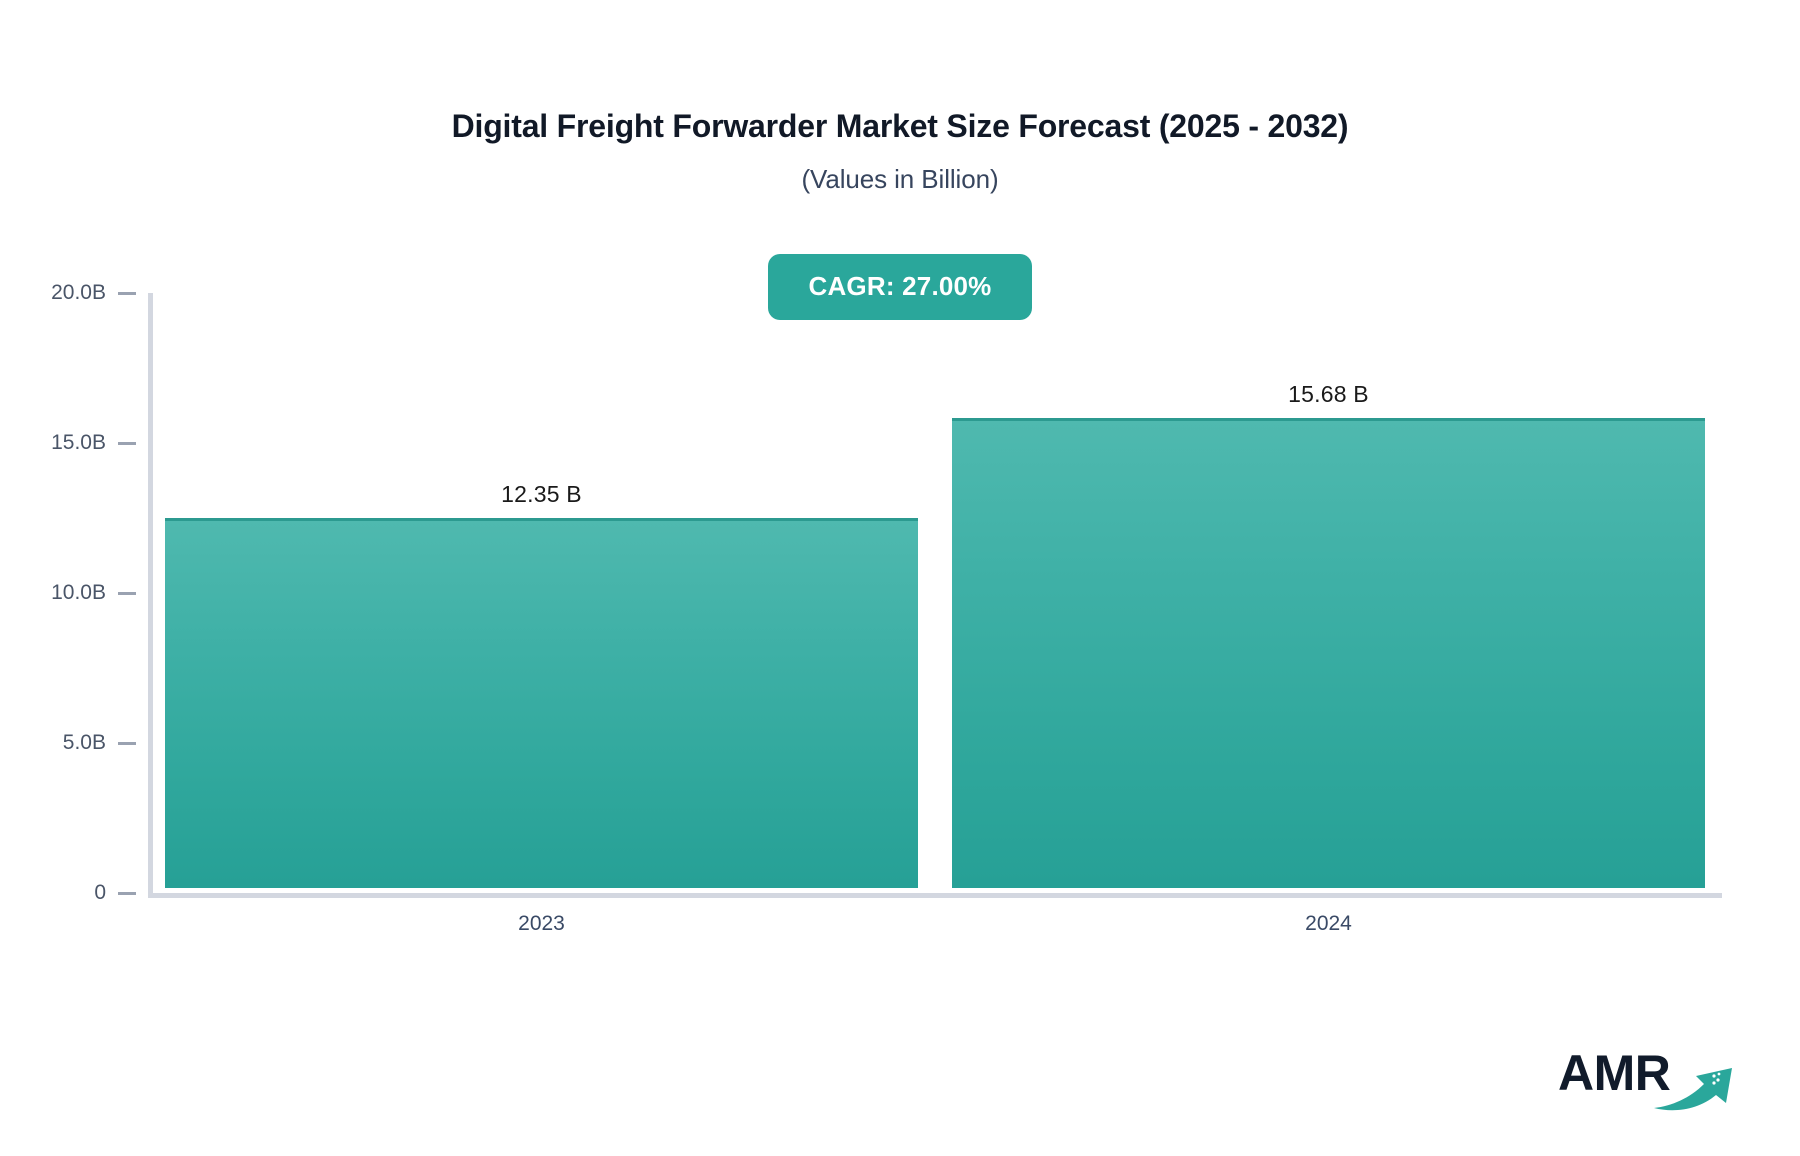  I want to click on x-axis-category-label: 2023, so click(541, 923).